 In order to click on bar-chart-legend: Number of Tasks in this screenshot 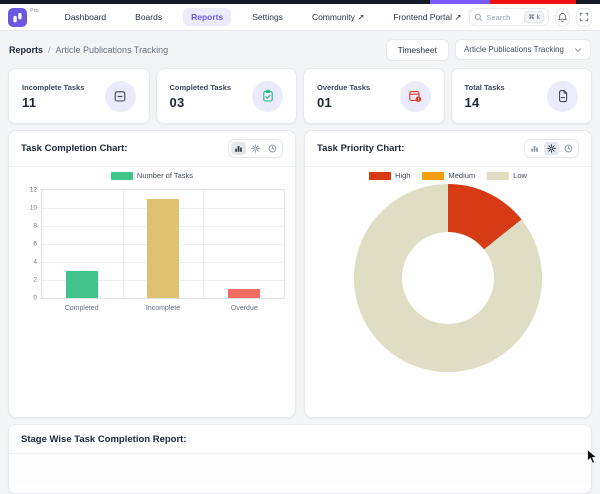, I will do `click(152, 175)`.